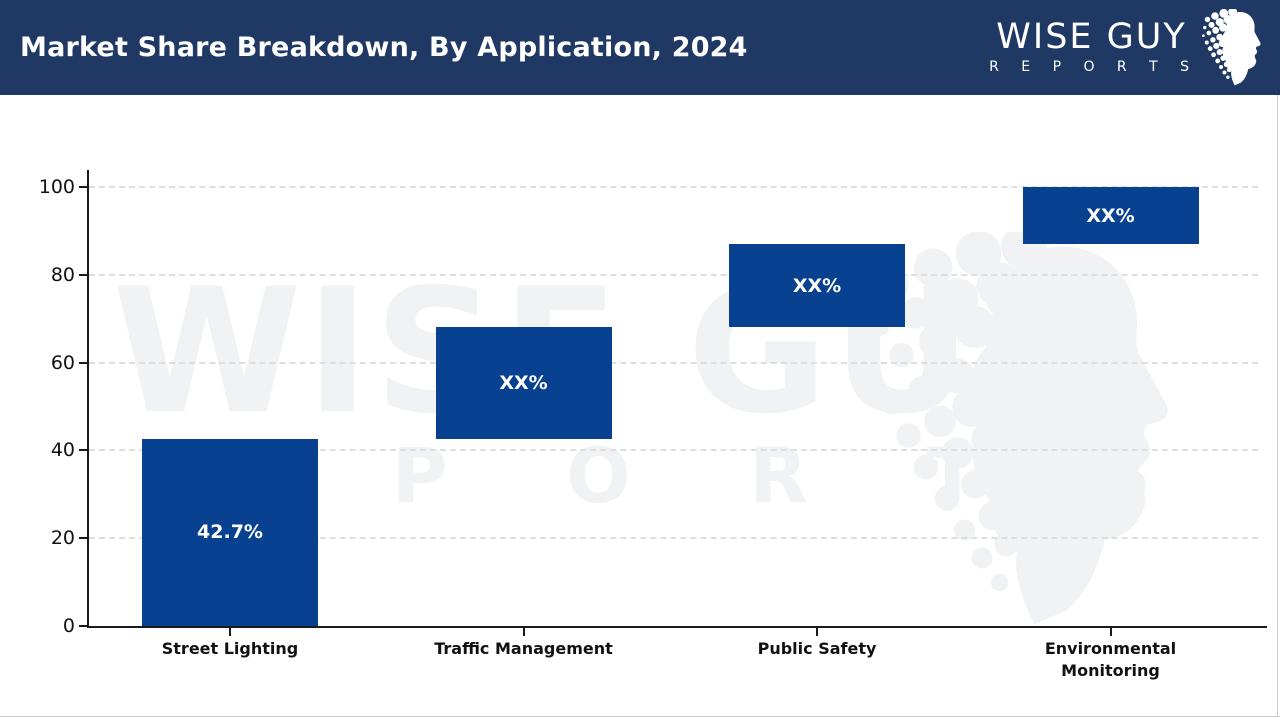 The image size is (1280, 720). Describe the element at coordinates (1091, 37) in the screenshot. I see `logo-line1: WISE GUY` at that location.